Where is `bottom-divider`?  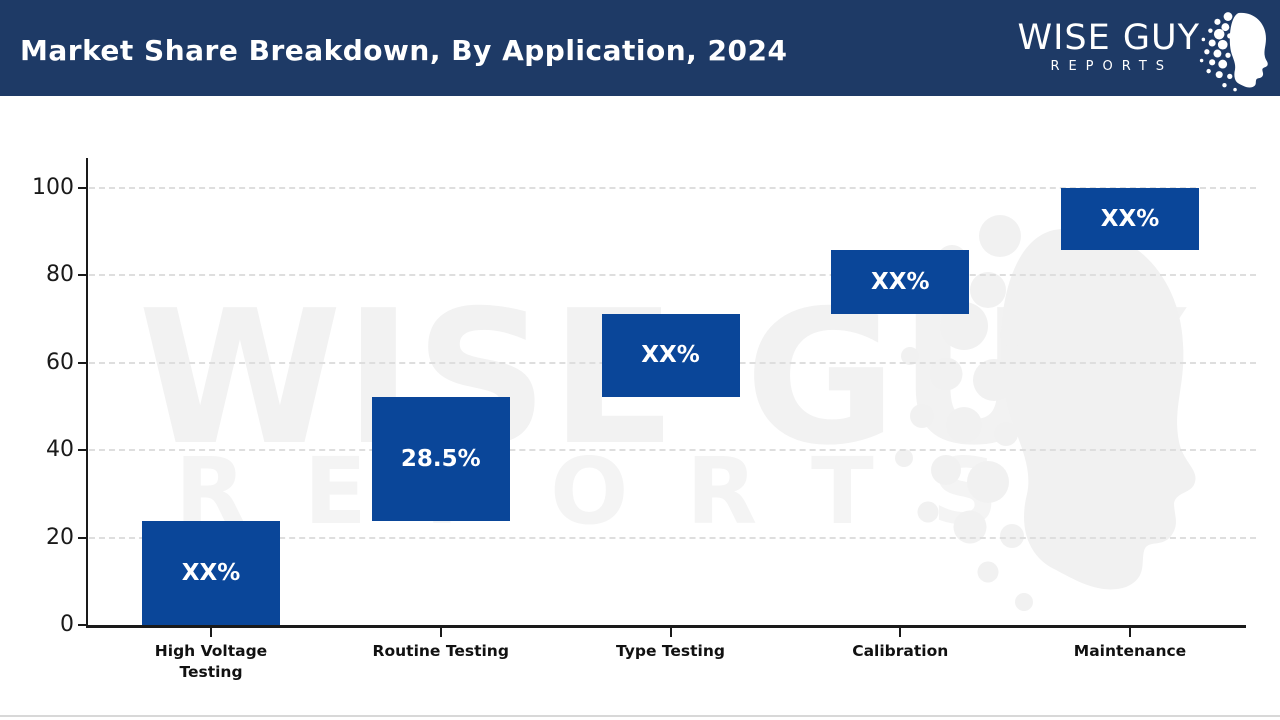
bottom-divider is located at coordinates (640, 716).